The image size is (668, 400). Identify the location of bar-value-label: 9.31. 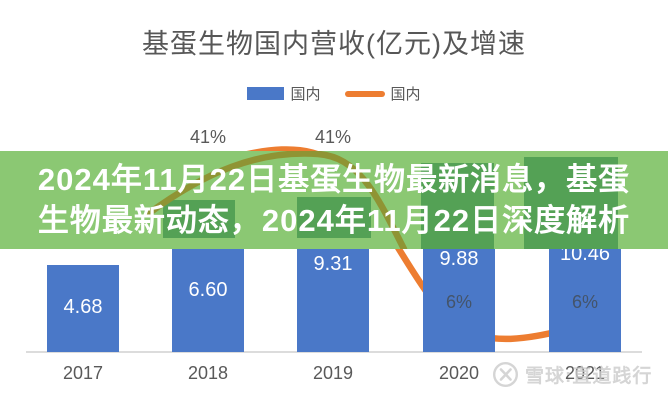
(333, 264).